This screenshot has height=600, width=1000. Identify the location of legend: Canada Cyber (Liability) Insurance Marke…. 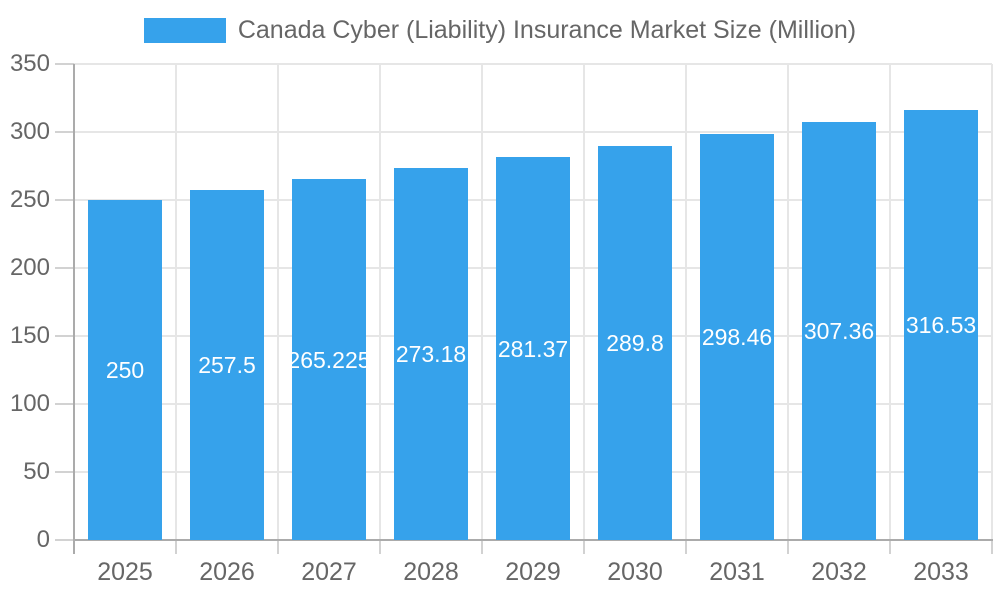
(500, 30).